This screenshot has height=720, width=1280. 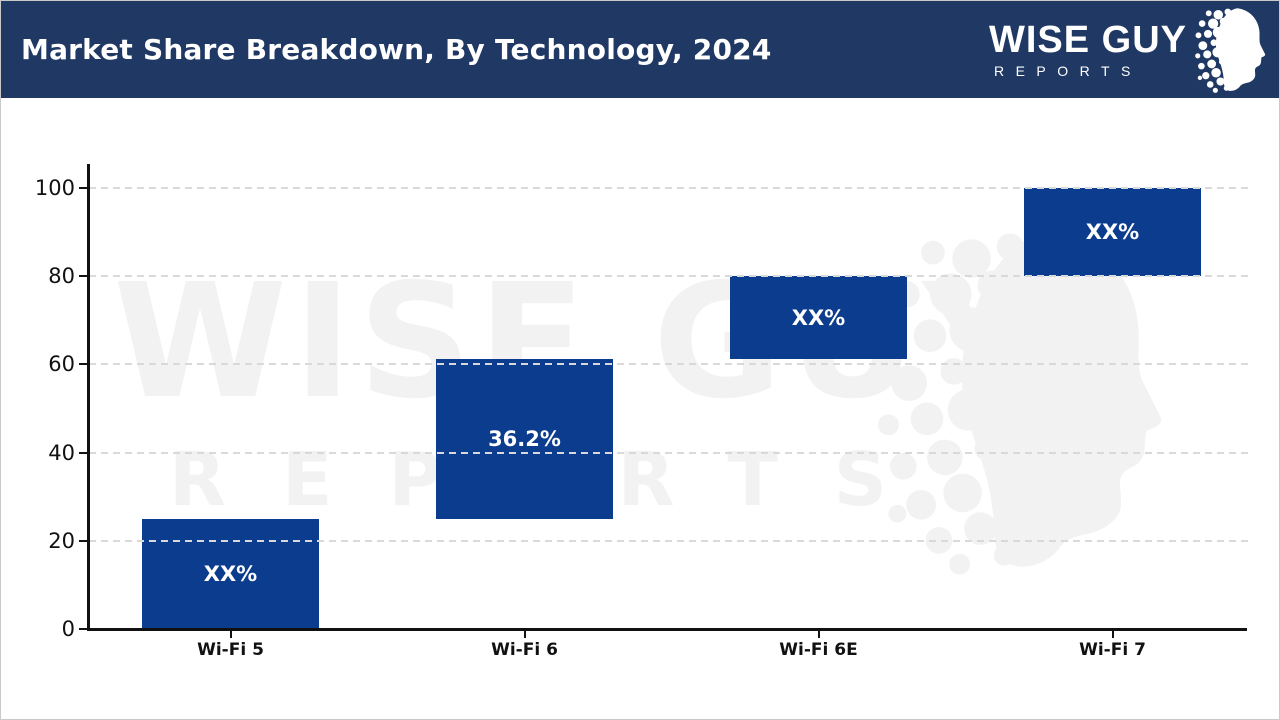 What do you see at coordinates (61, 452) in the screenshot?
I see `y-tick-label: 40` at bounding box center [61, 452].